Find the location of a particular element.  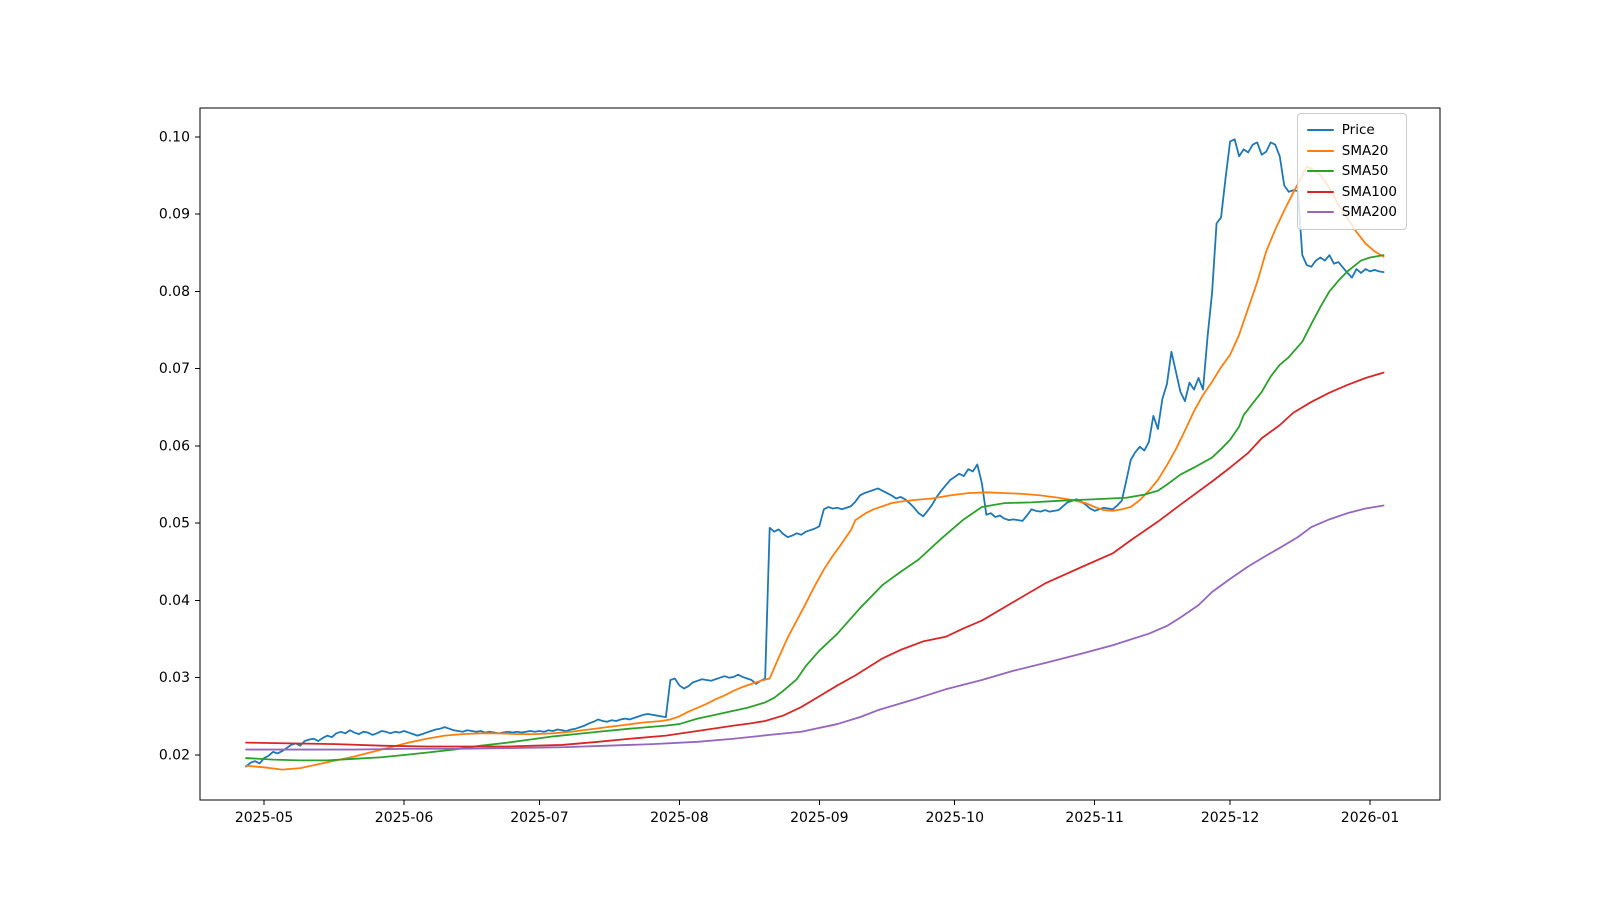

x-tick-label: 2025-12 is located at coordinates (1230, 818).